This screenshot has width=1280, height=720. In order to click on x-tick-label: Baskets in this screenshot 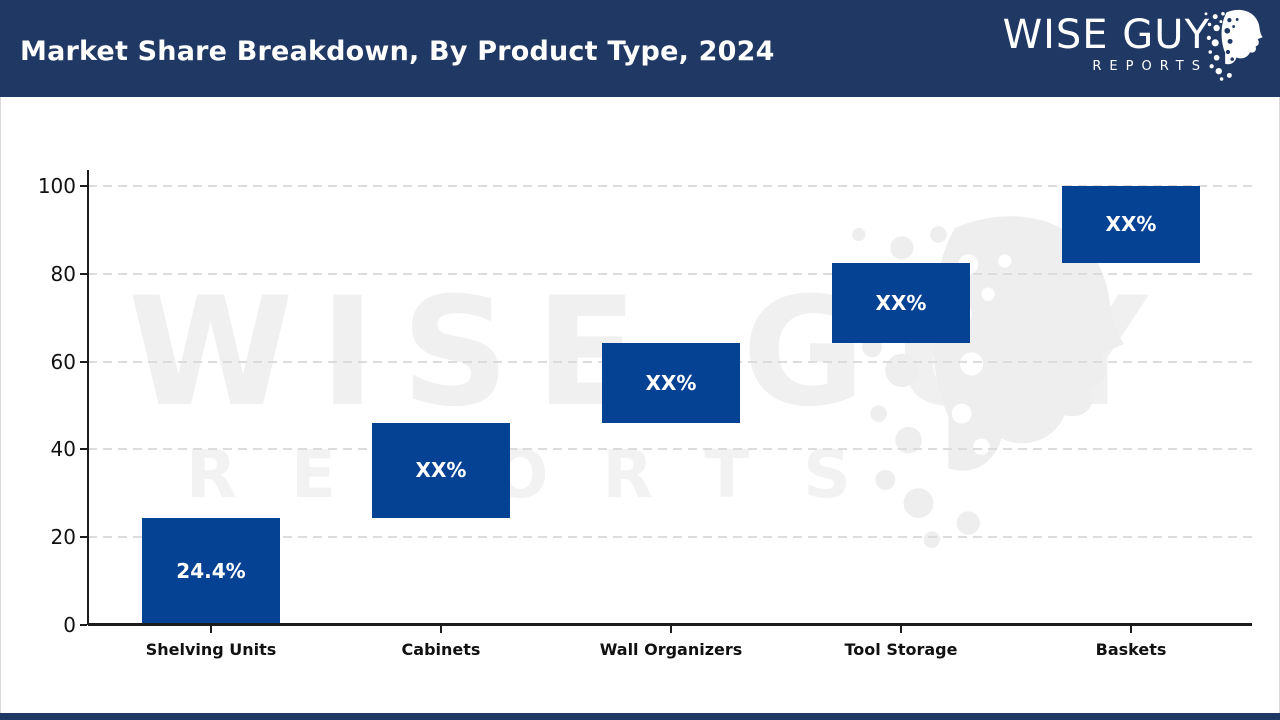, I will do `click(1131, 649)`.